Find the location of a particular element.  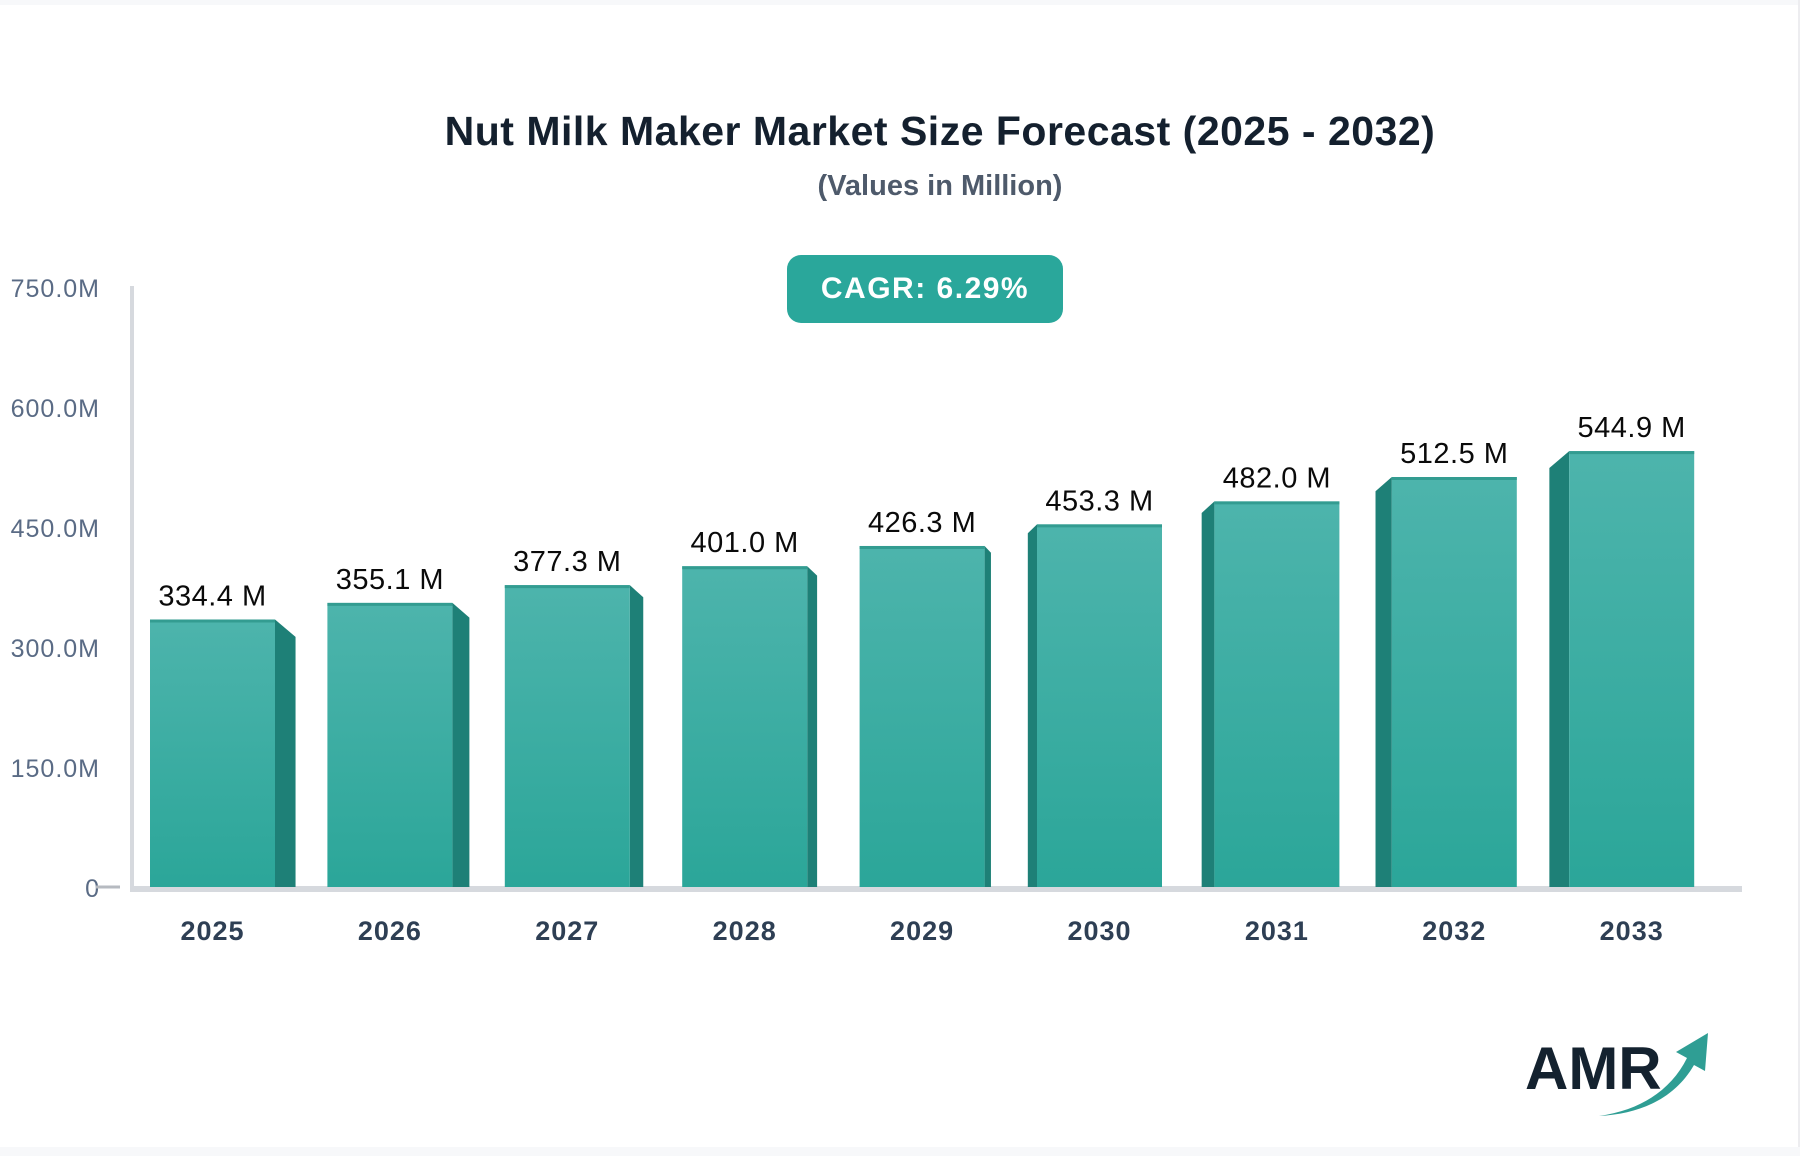

bar-2025: 334.4 M 2025 is located at coordinates (223, 763).